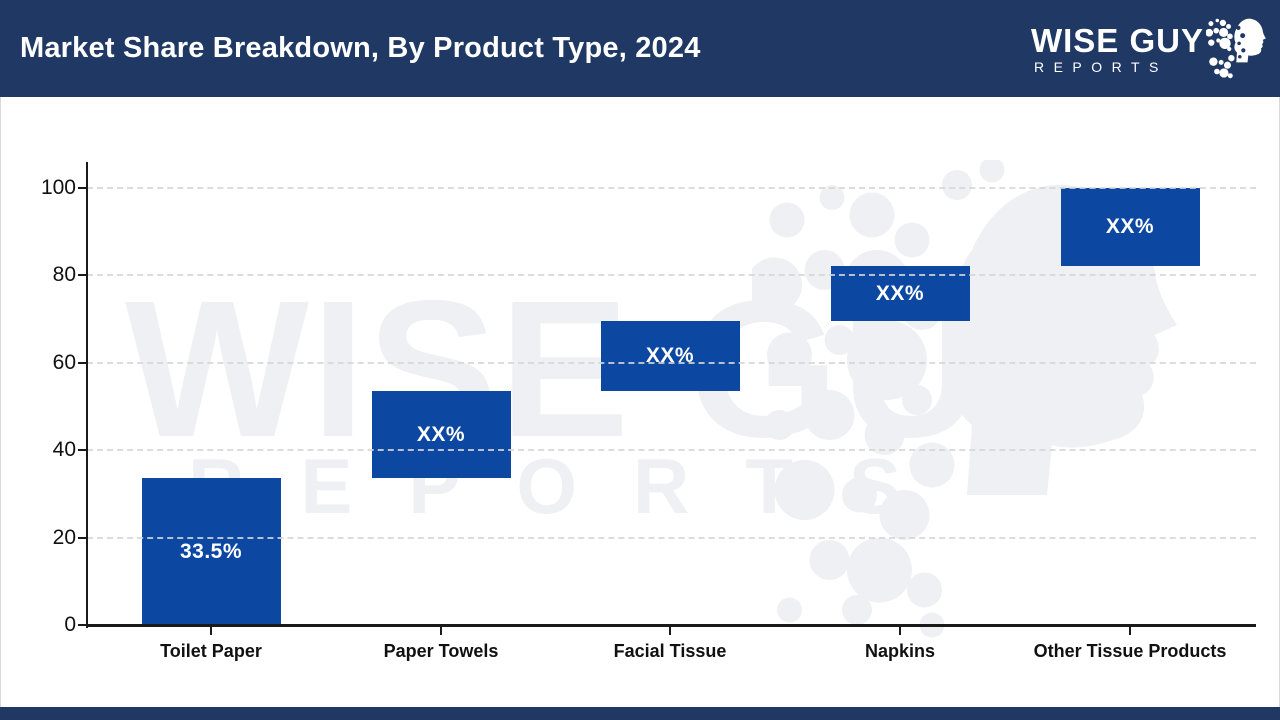  Describe the element at coordinates (64, 449) in the screenshot. I see `y-tick-label-40: 40` at that location.